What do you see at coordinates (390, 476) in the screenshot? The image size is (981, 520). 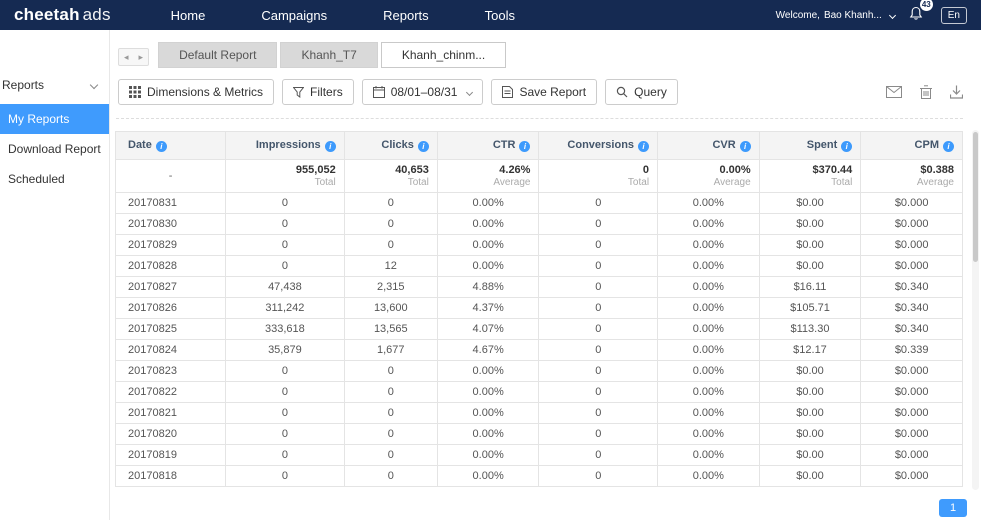 I see `clicks-cell: 0` at bounding box center [390, 476].